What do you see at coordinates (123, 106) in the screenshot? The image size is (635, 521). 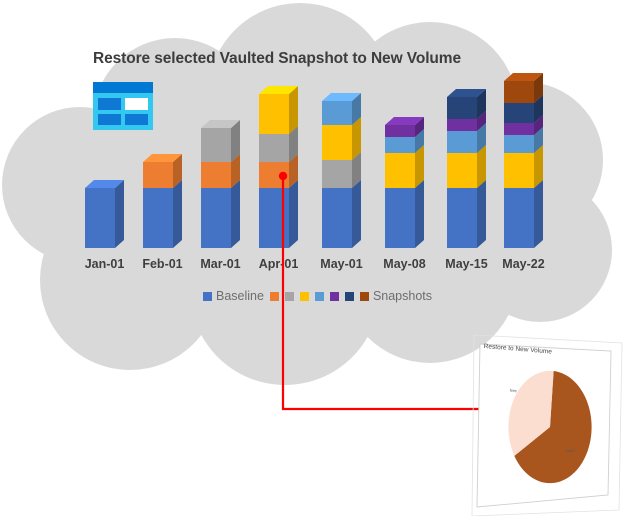 I see `dashboard-tiles-icon` at bounding box center [123, 106].